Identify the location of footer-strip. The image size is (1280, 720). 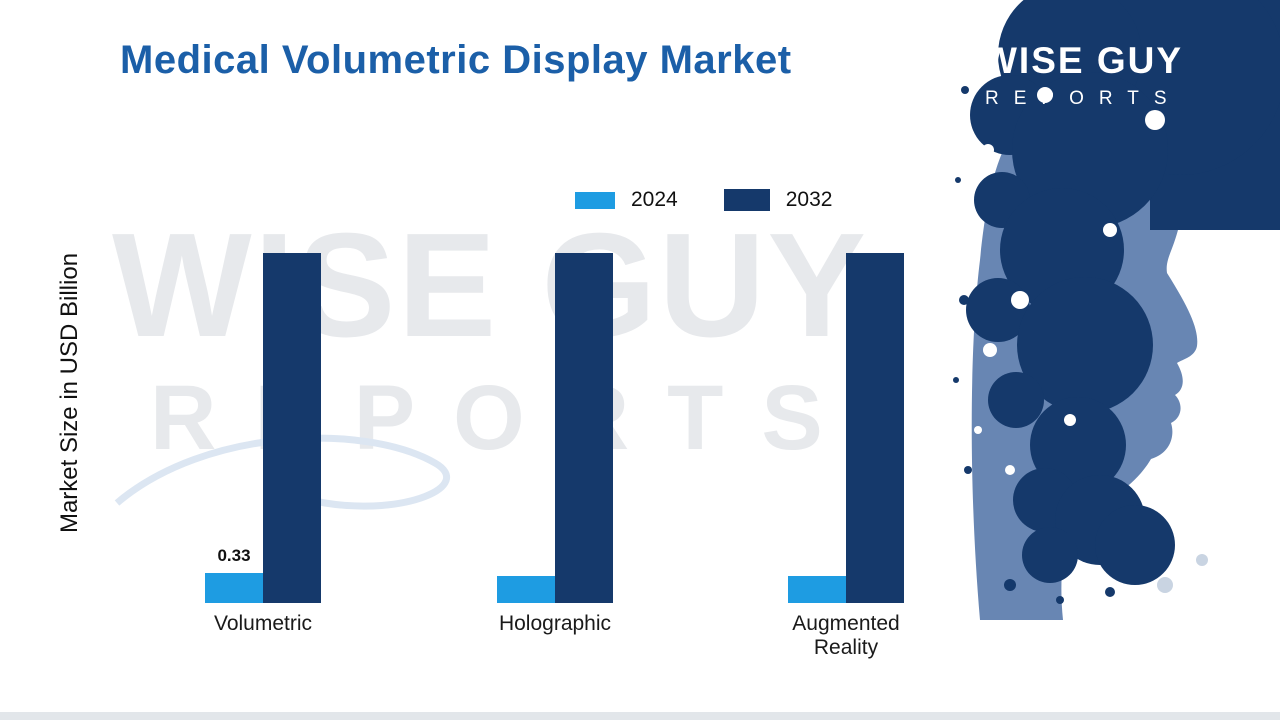
(640, 716).